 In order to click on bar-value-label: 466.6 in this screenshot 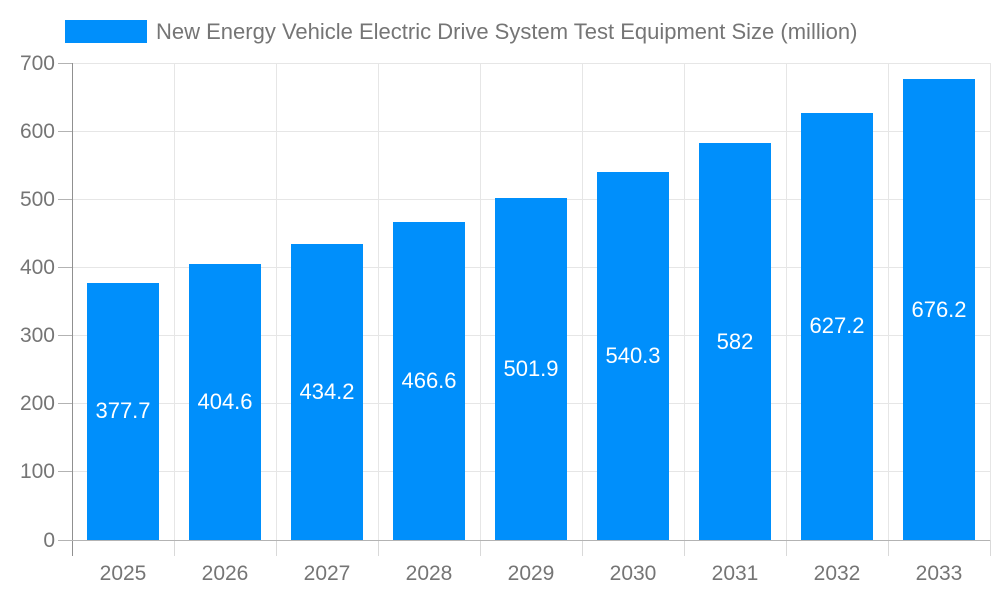, I will do `click(429, 380)`.